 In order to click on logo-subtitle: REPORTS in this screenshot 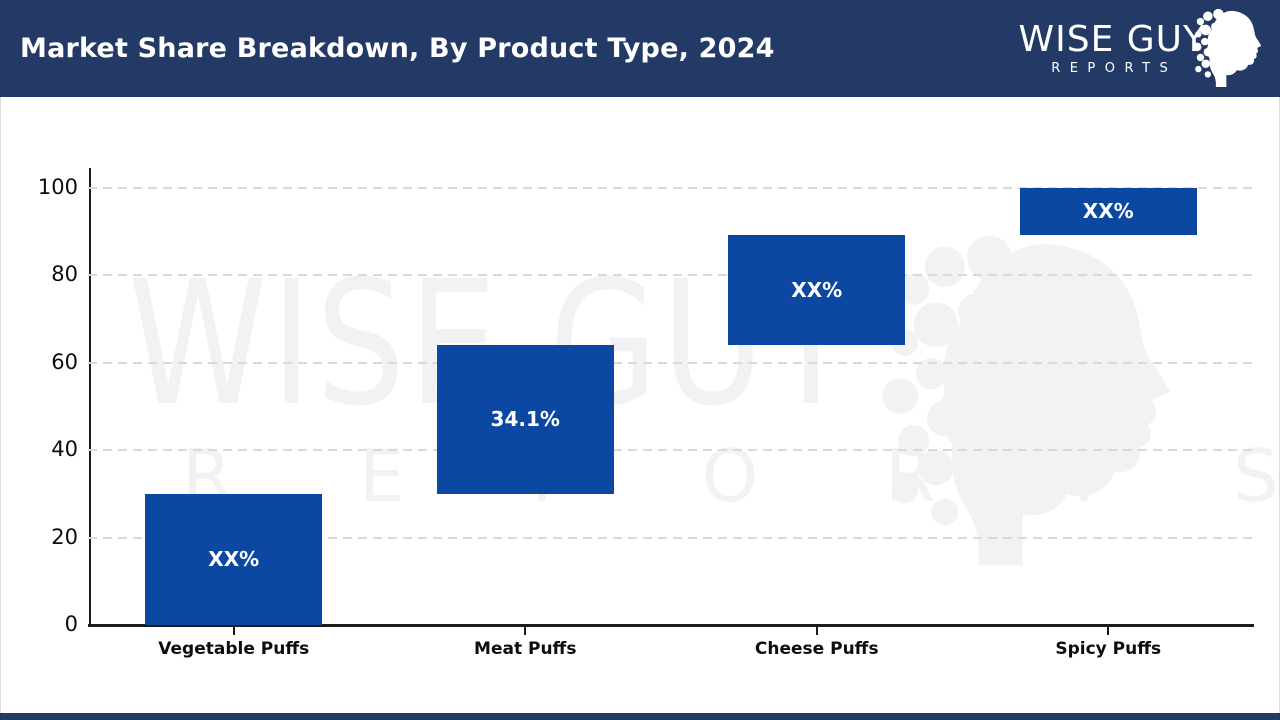, I will do `click(1114, 68)`.